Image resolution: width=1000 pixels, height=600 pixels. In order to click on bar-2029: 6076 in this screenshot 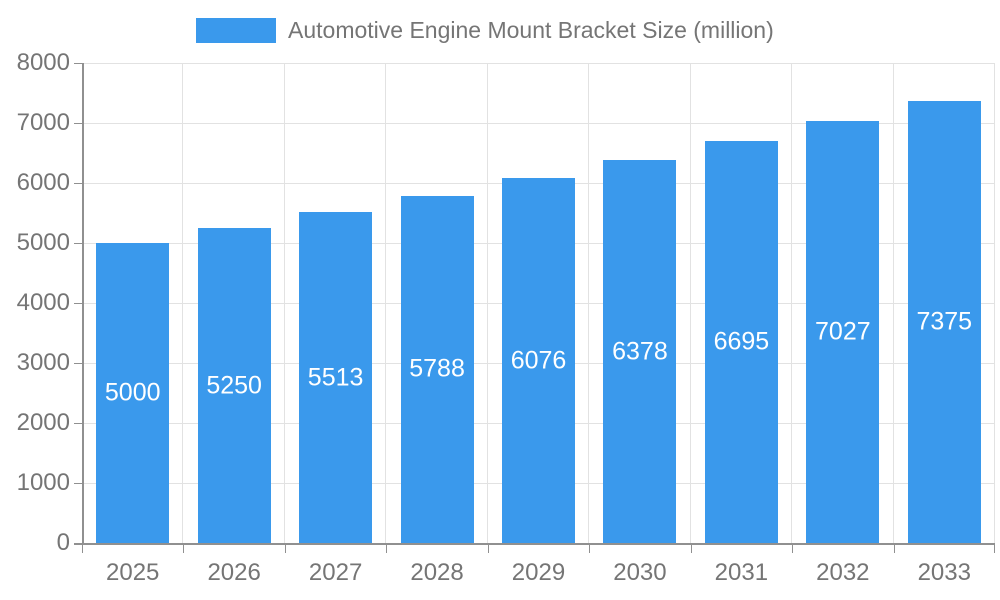, I will do `click(538, 360)`.